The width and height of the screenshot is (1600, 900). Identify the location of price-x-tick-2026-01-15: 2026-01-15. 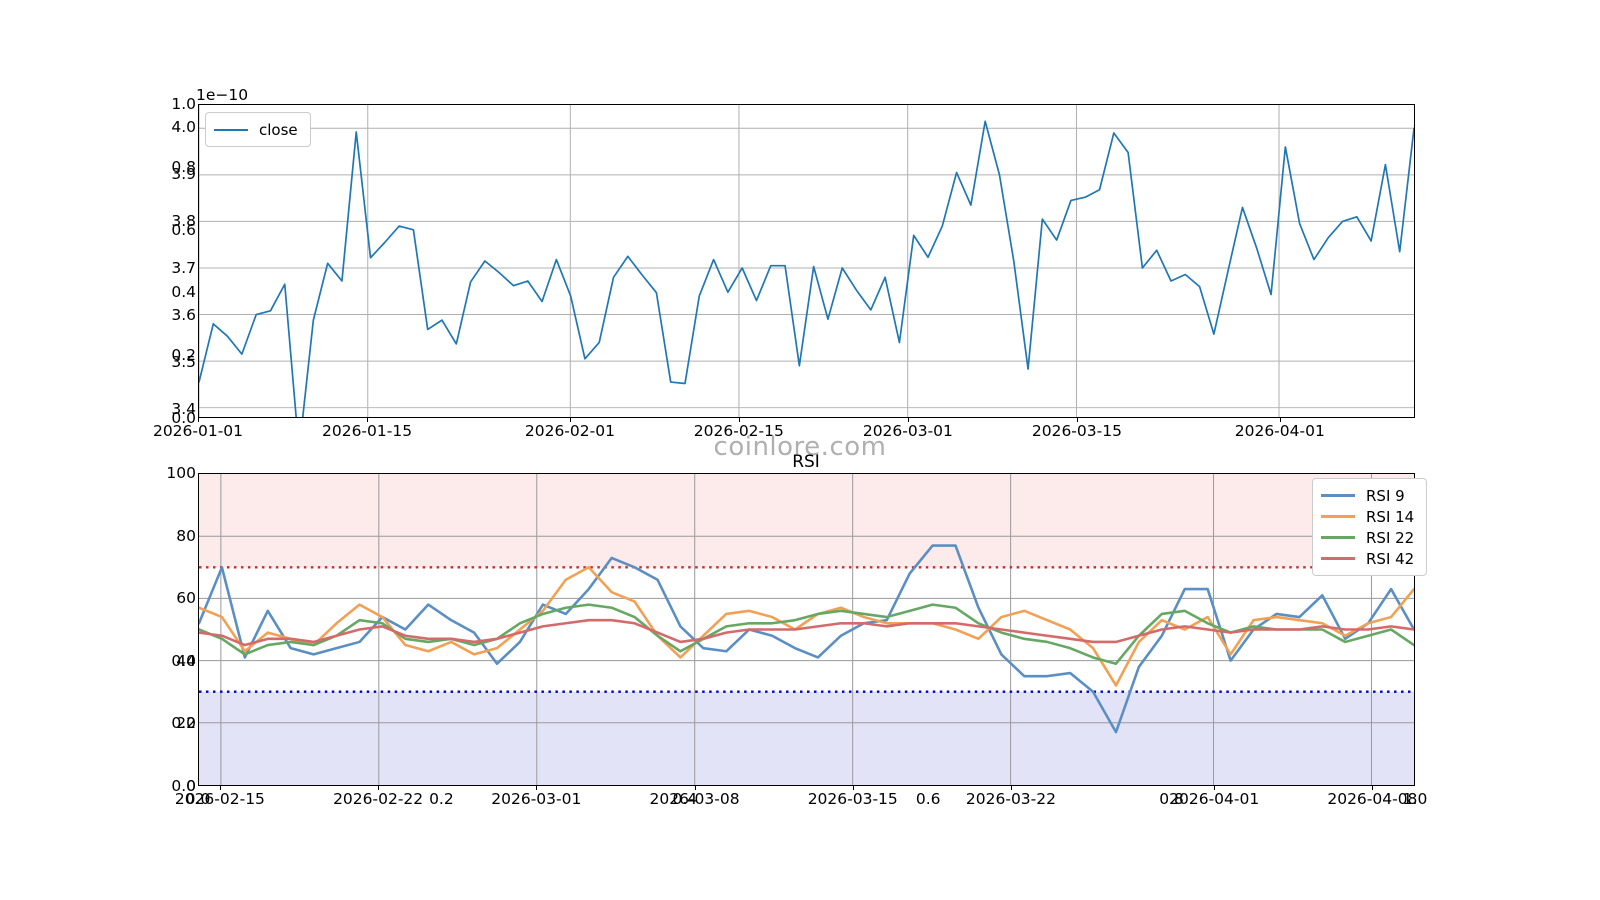
(367, 431).